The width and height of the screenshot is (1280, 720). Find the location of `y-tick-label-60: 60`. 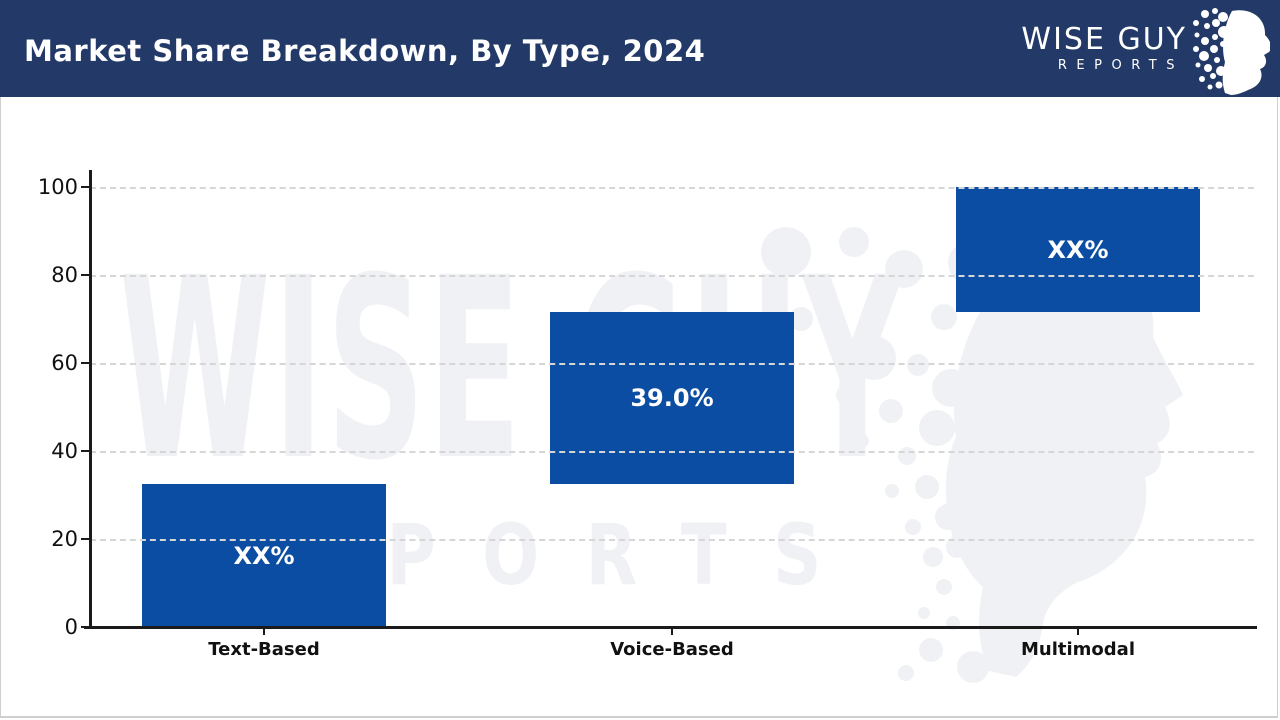

y-tick-label-60: 60 is located at coordinates (64, 363).